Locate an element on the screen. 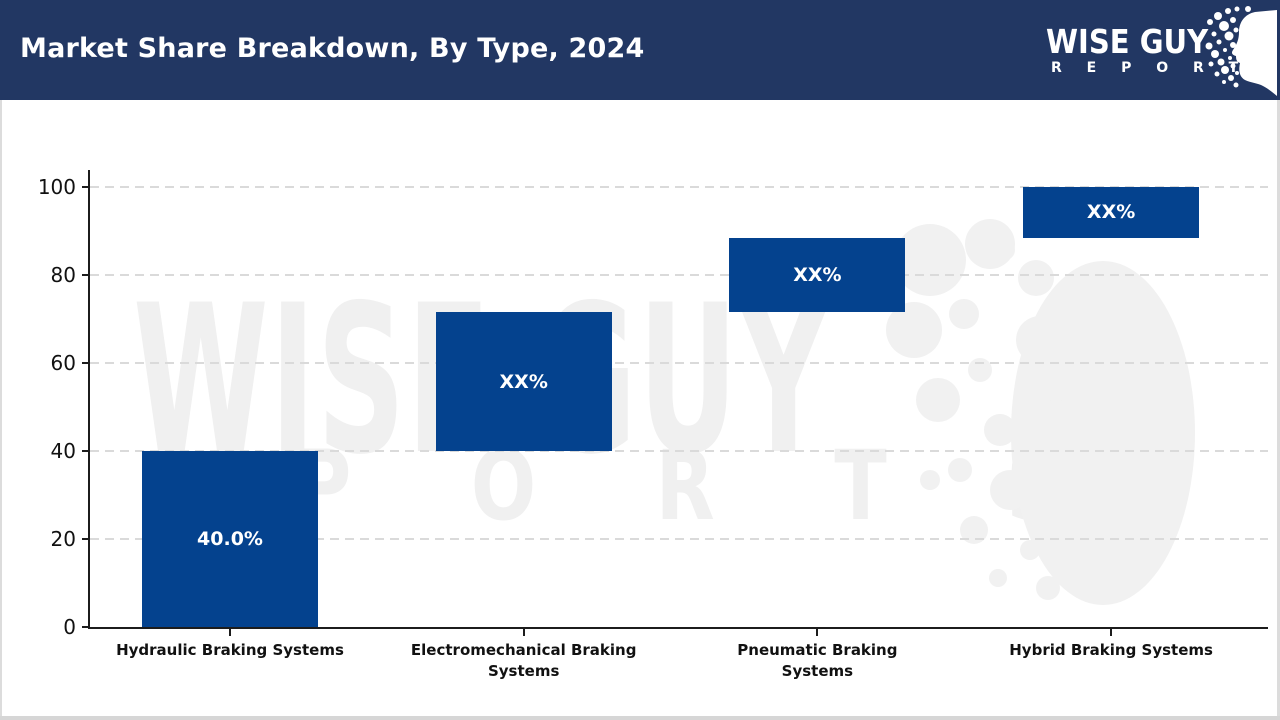 This screenshot has height=720, width=1280. y-axis-tick-label: 20 is located at coordinates (63, 539).